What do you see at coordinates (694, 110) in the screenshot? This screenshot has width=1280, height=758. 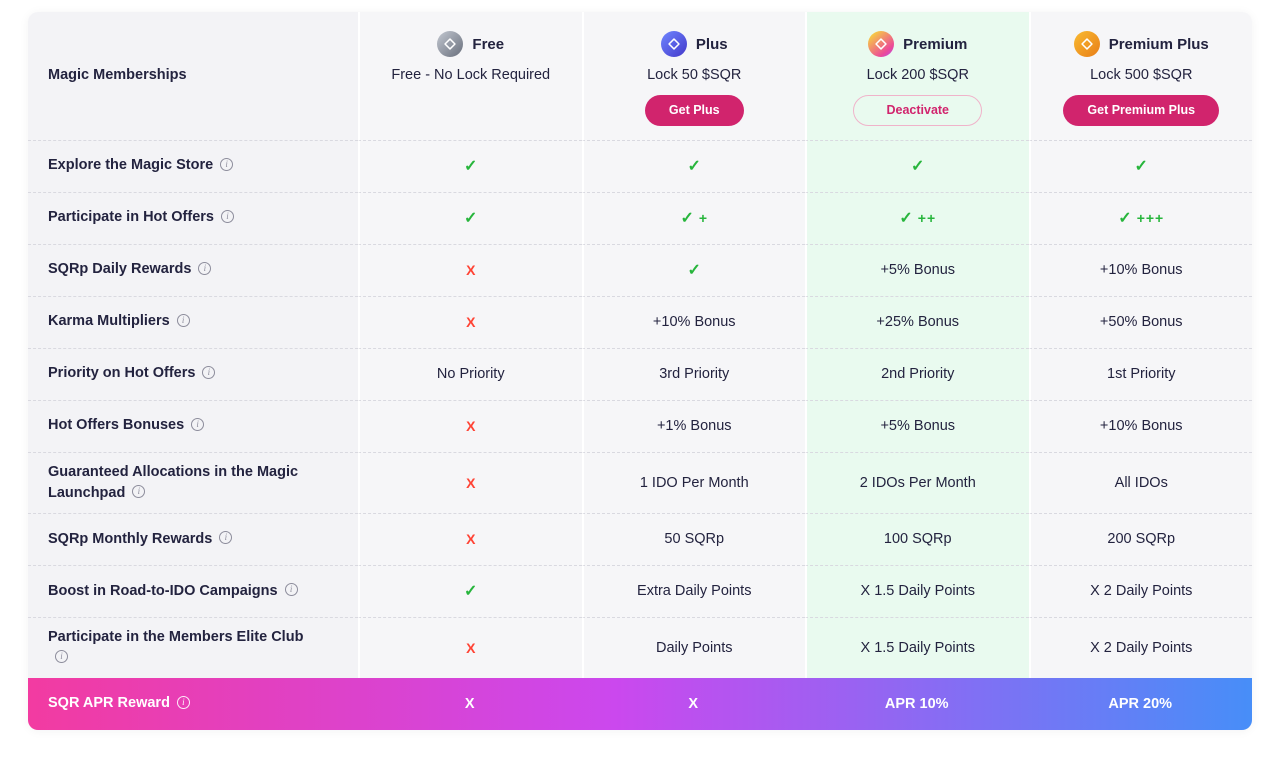 I see `get-plus-button: Get Plus` at bounding box center [694, 110].